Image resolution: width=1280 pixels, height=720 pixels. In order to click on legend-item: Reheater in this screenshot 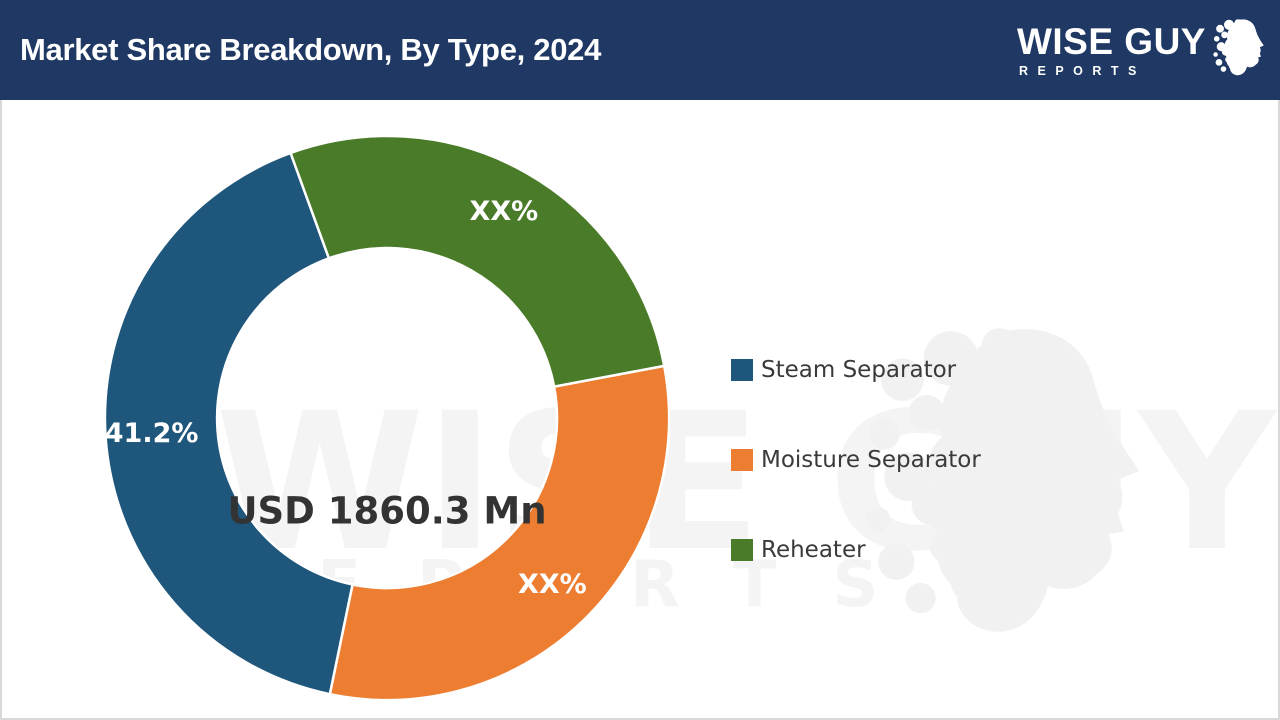, I will do `click(856, 550)`.